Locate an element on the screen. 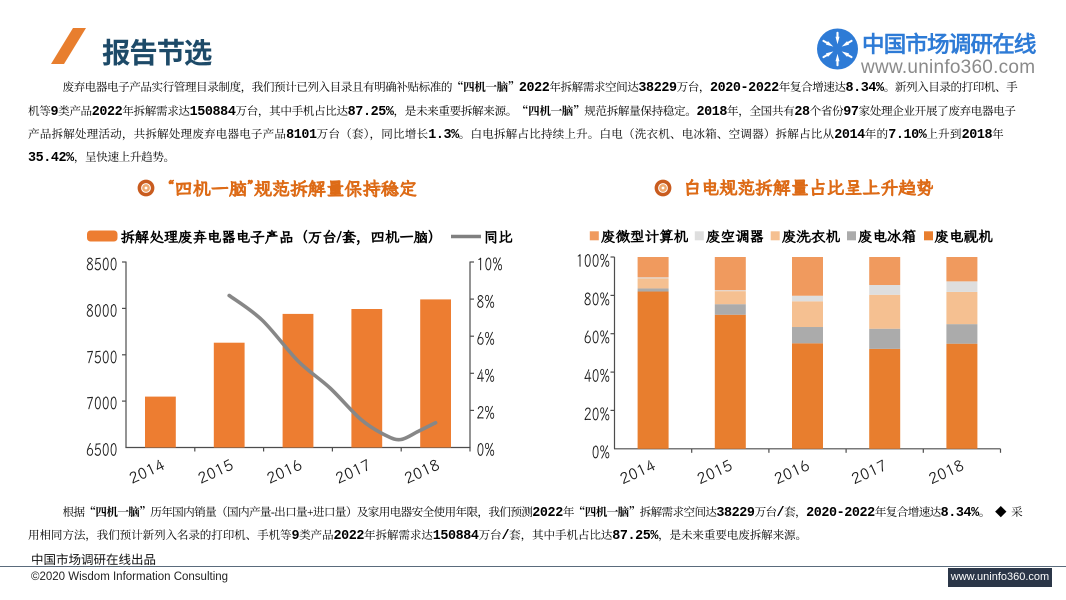 This screenshot has height=600, width=1066. svg-text: 同比 is located at coordinates (498, 237).